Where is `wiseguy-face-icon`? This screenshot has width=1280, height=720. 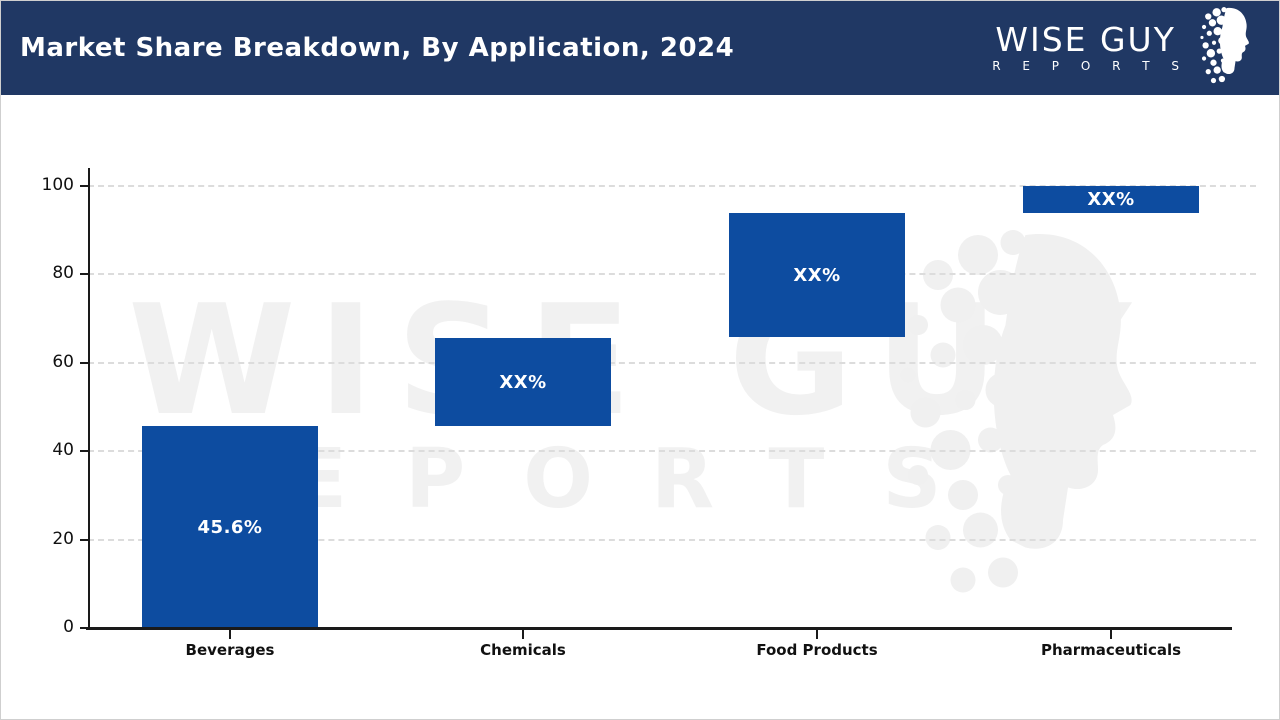
wiseguy-face-icon is located at coordinates (1224, 45).